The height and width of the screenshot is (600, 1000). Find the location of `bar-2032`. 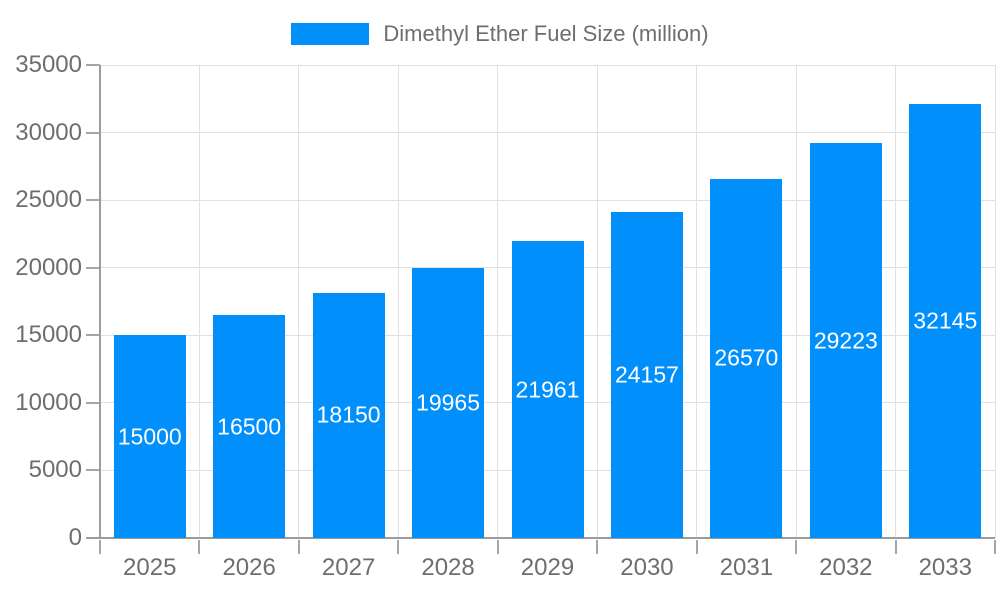

bar-2032 is located at coordinates (845, 340).